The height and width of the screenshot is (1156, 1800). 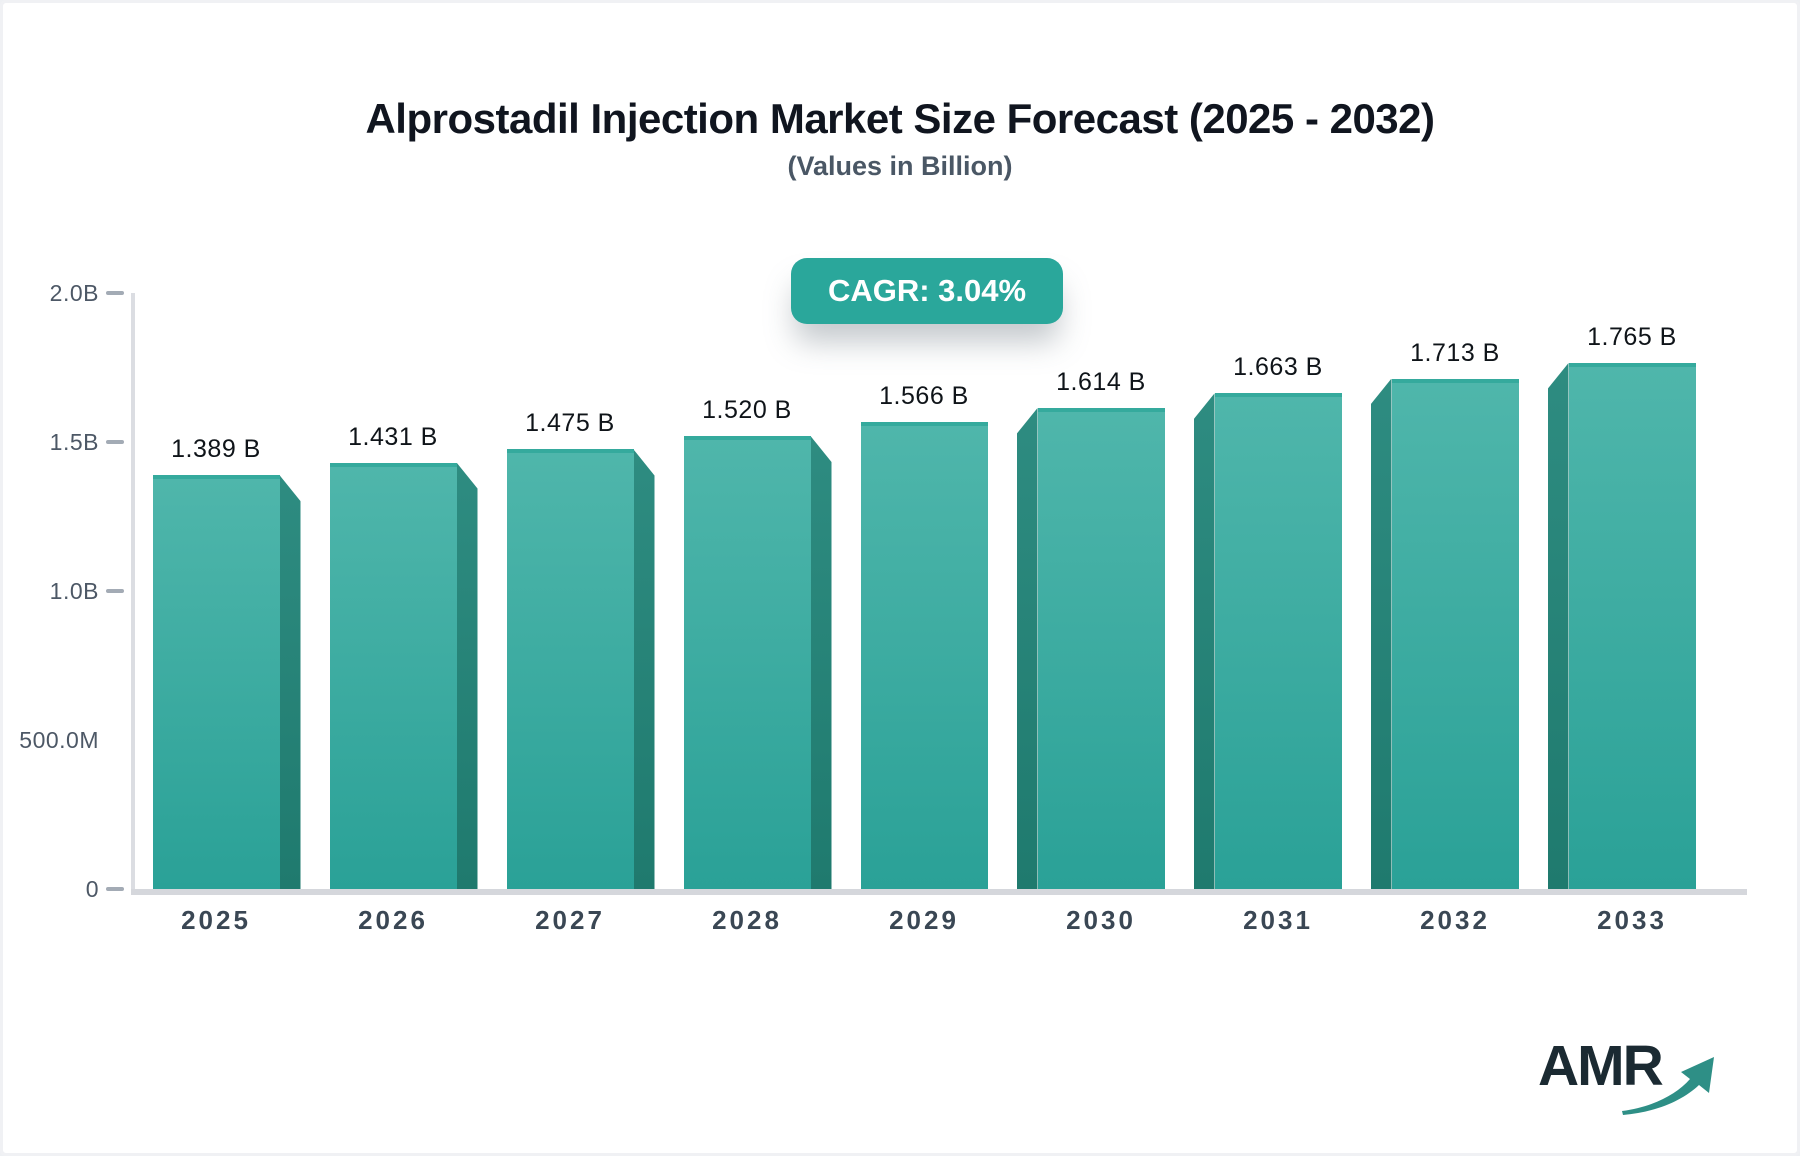 What do you see at coordinates (74, 442) in the screenshot?
I see `y-axis-tick-label: 1.5B` at bounding box center [74, 442].